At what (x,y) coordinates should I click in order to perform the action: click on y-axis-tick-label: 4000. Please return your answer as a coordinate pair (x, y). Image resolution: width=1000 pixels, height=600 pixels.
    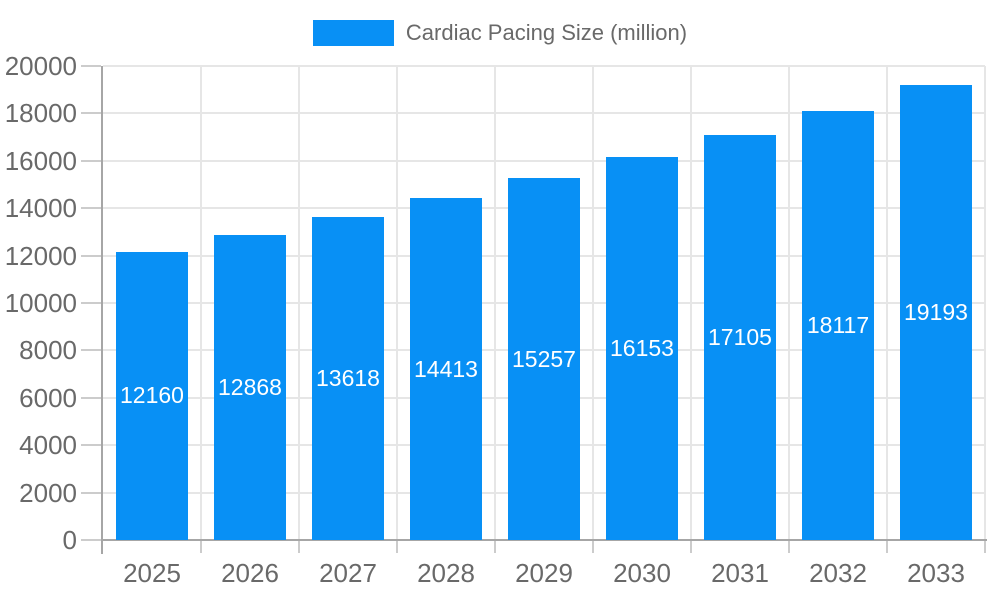
    Looking at the image, I should click on (48, 445).